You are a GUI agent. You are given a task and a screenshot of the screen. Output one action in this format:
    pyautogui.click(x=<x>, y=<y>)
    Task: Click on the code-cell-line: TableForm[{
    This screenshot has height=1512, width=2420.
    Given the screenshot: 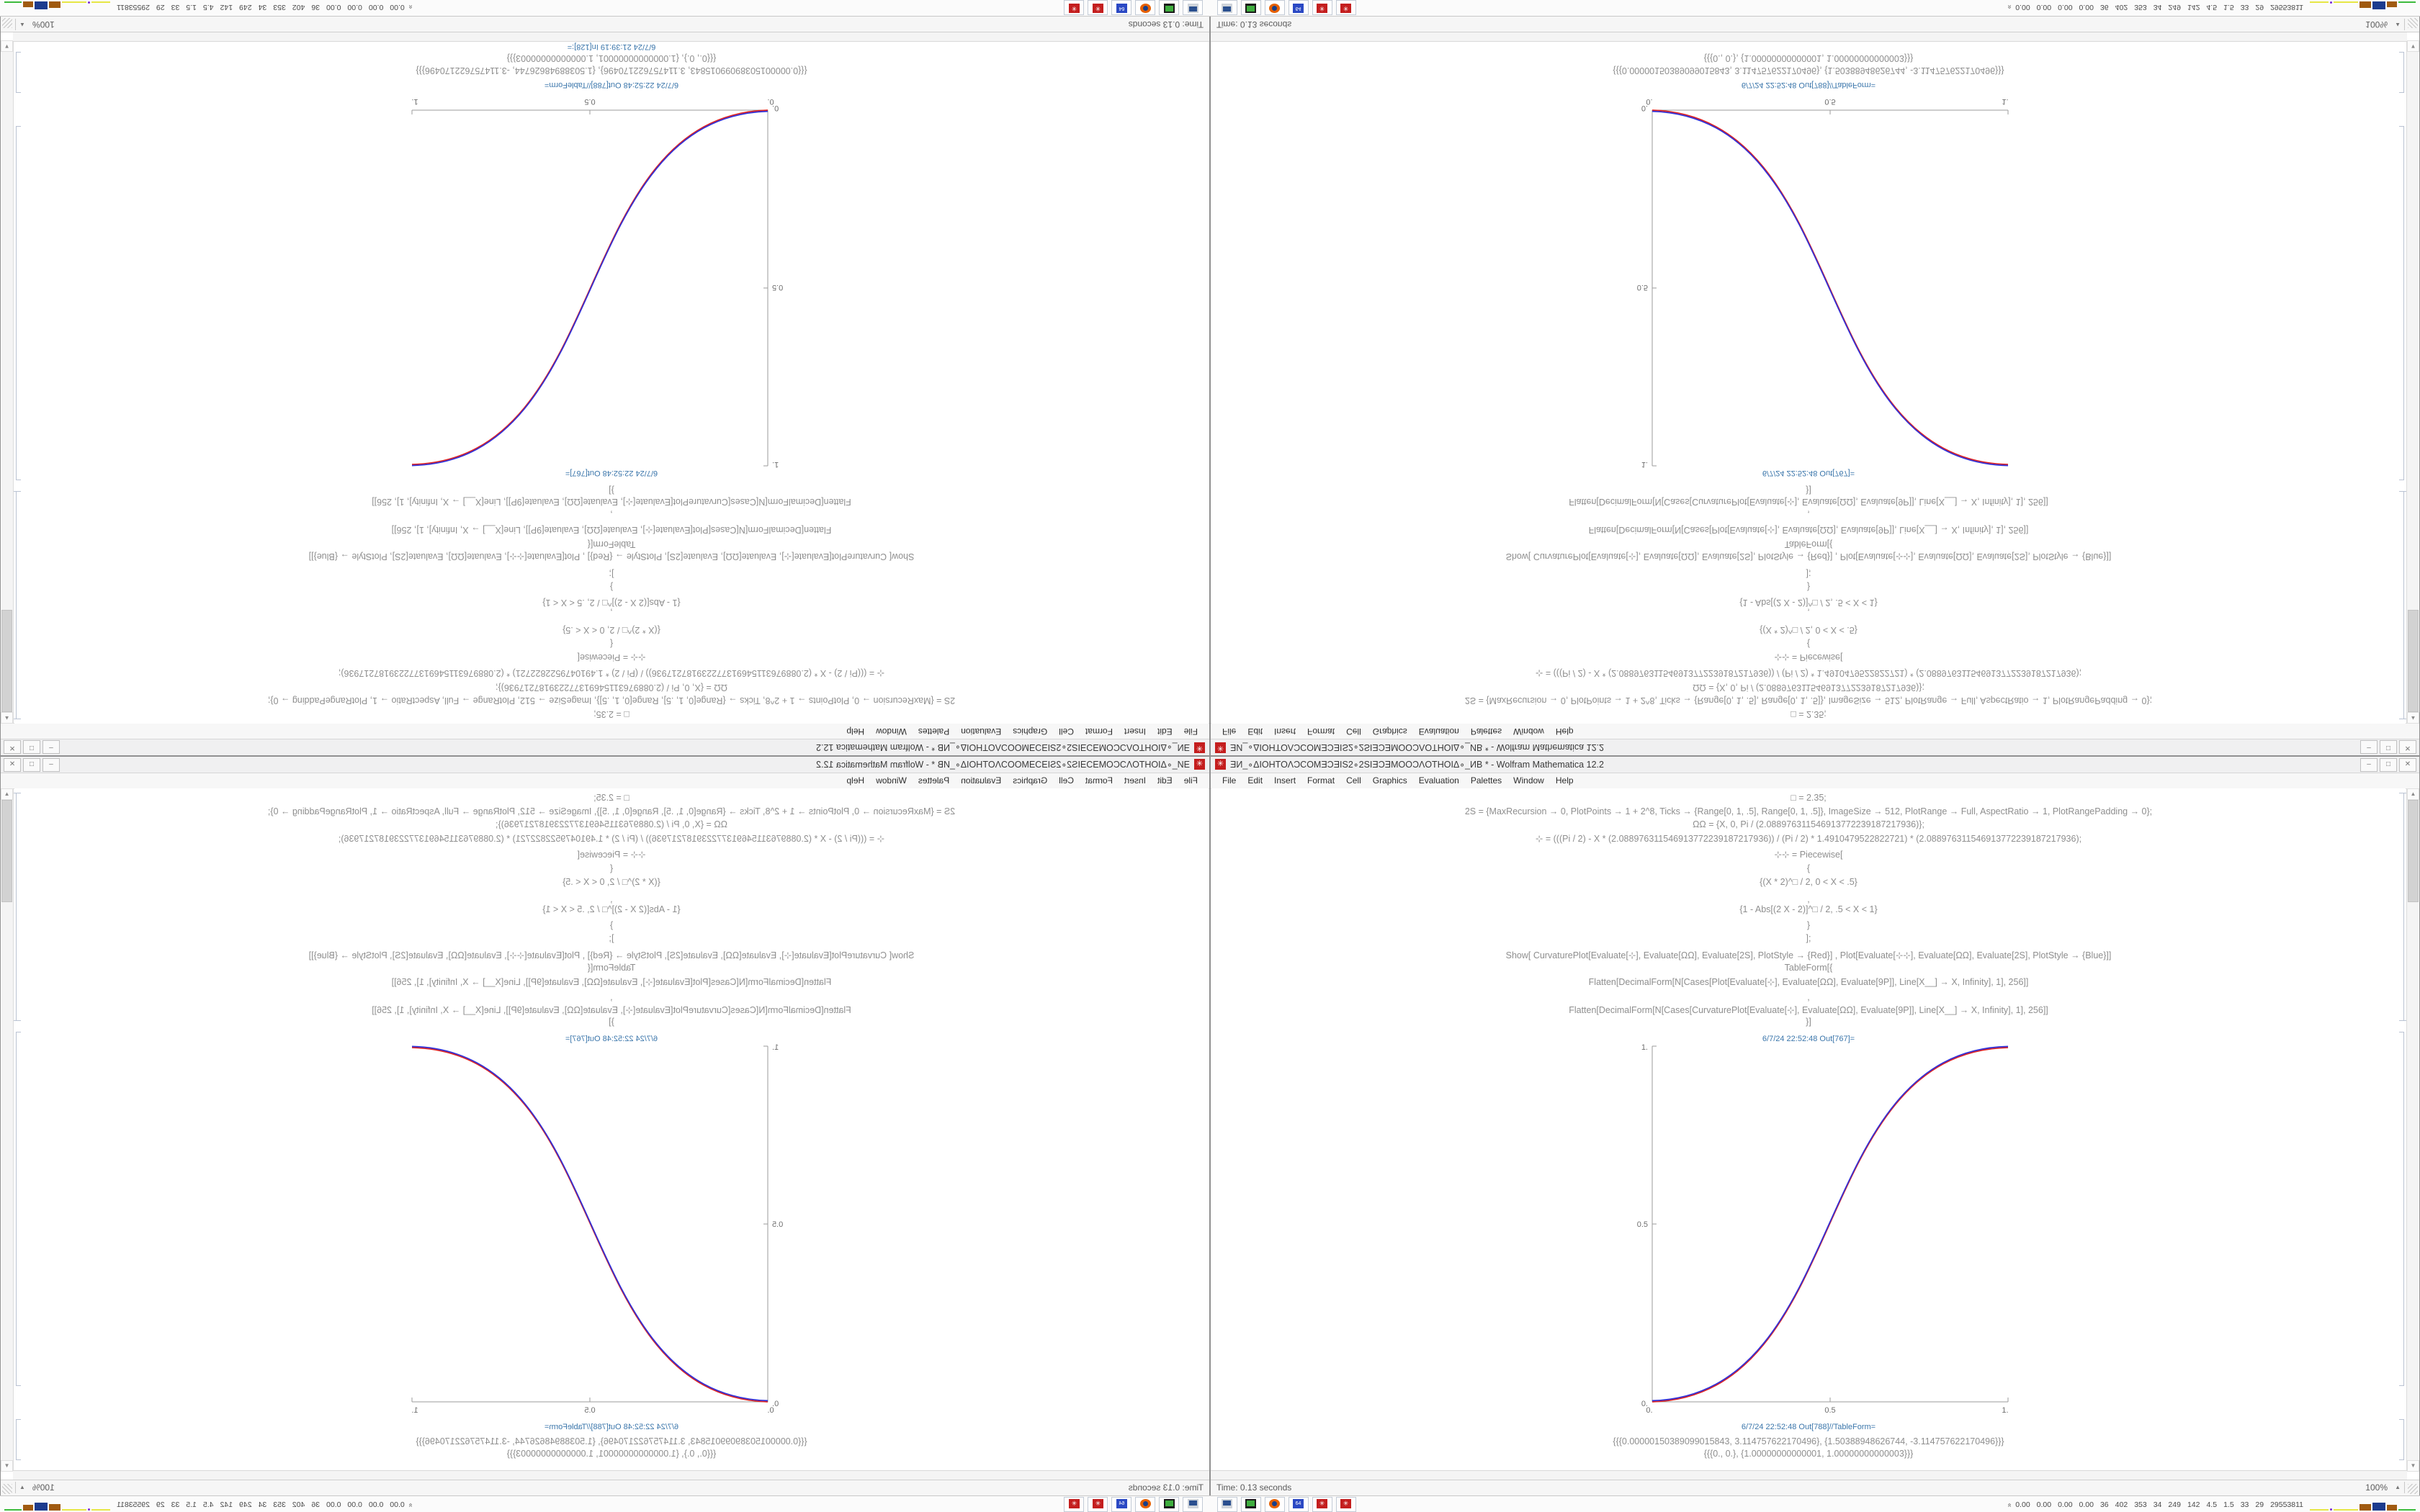 What is the action you would take?
    pyautogui.click(x=1808, y=544)
    